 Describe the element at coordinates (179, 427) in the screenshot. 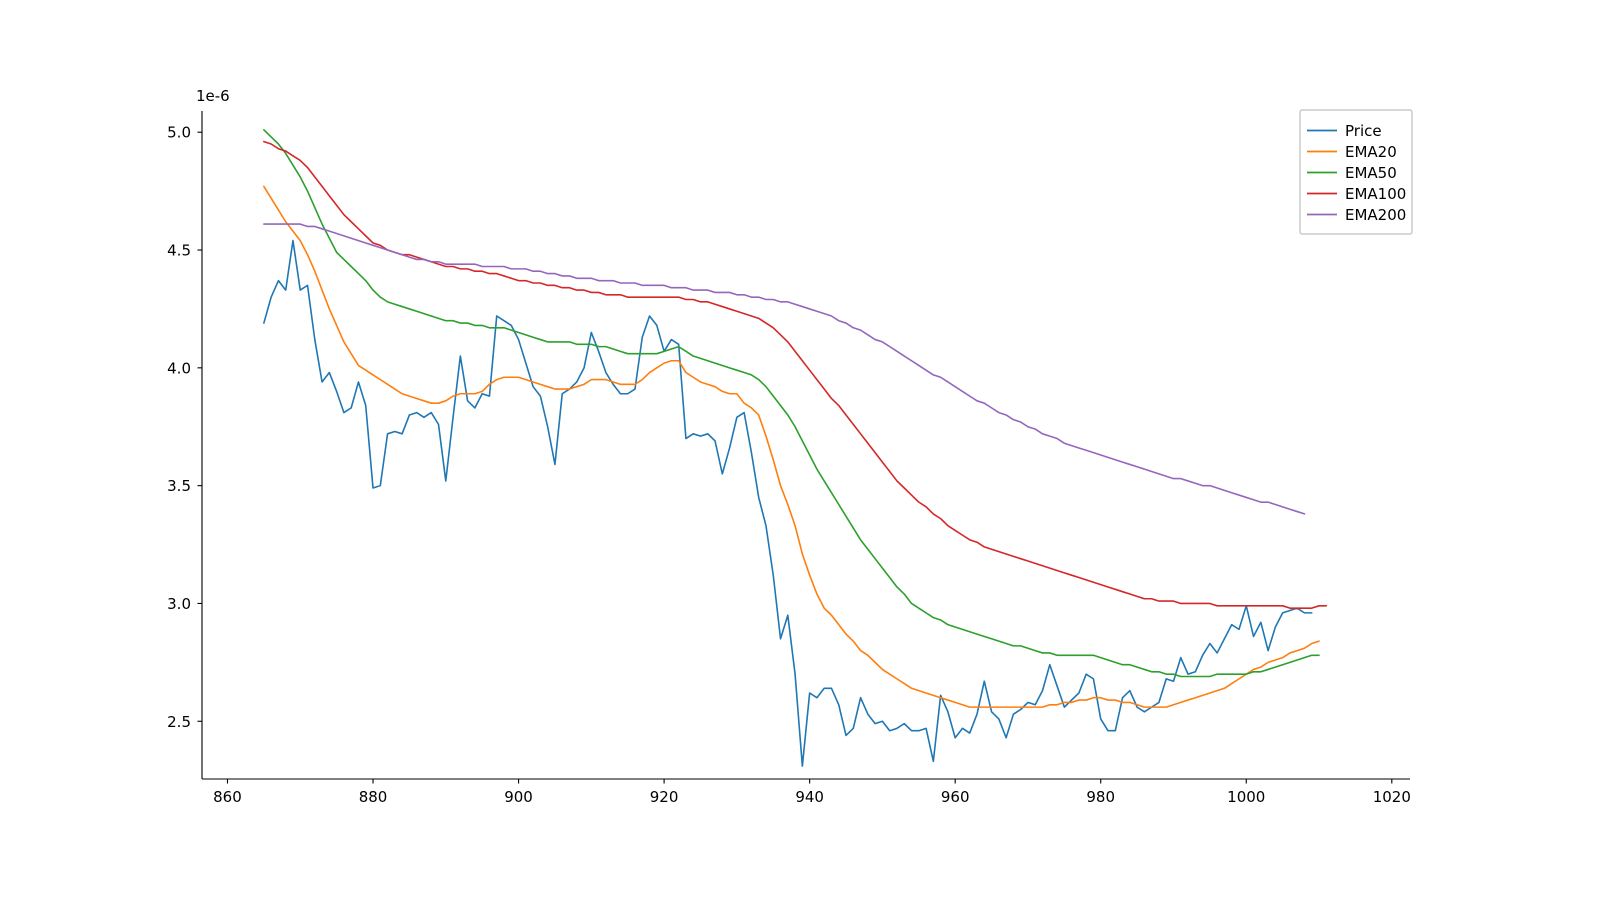

I see `y-tick-labels-group: 2.5 3.0 3.5 4.0 4.5 5.0` at that location.